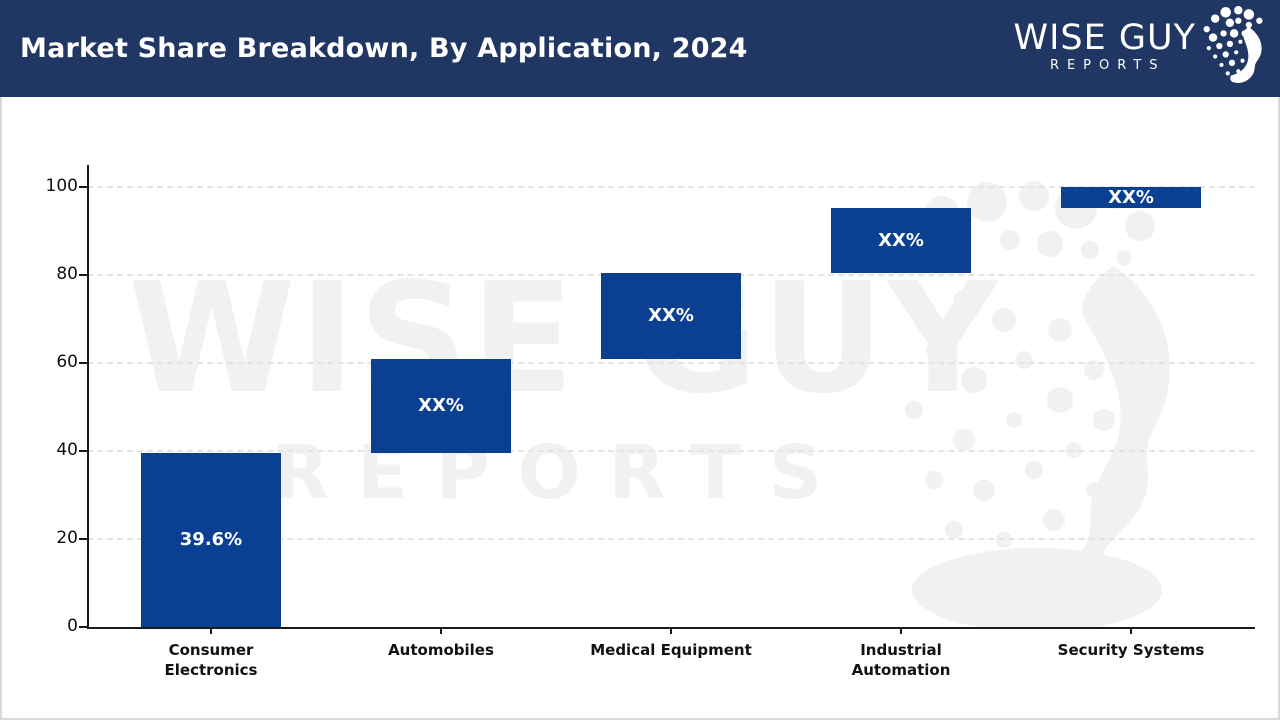 This screenshot has width=1280, height=720. I want to click on x-category-label: Industrial Automation, so click(901, 660).